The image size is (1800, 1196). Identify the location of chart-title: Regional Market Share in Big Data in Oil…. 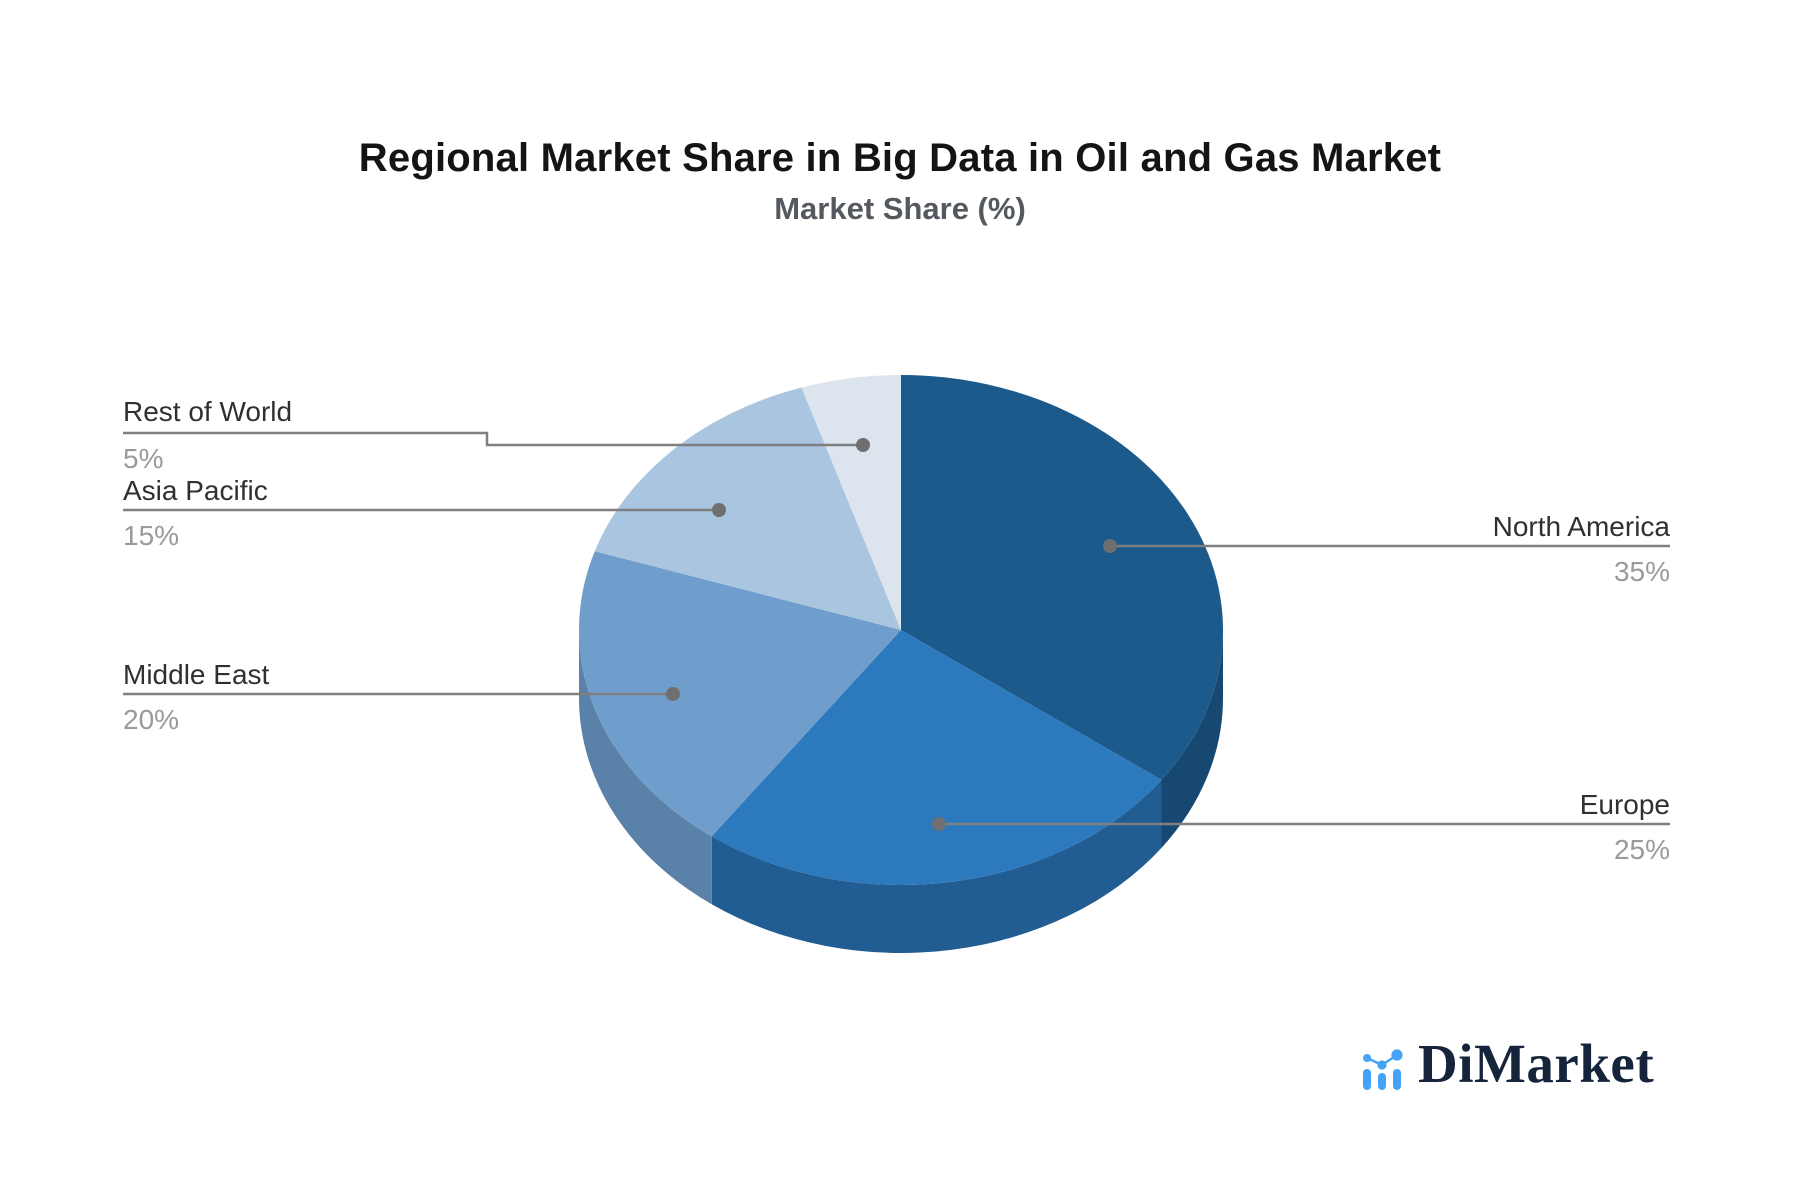
(900, 158).